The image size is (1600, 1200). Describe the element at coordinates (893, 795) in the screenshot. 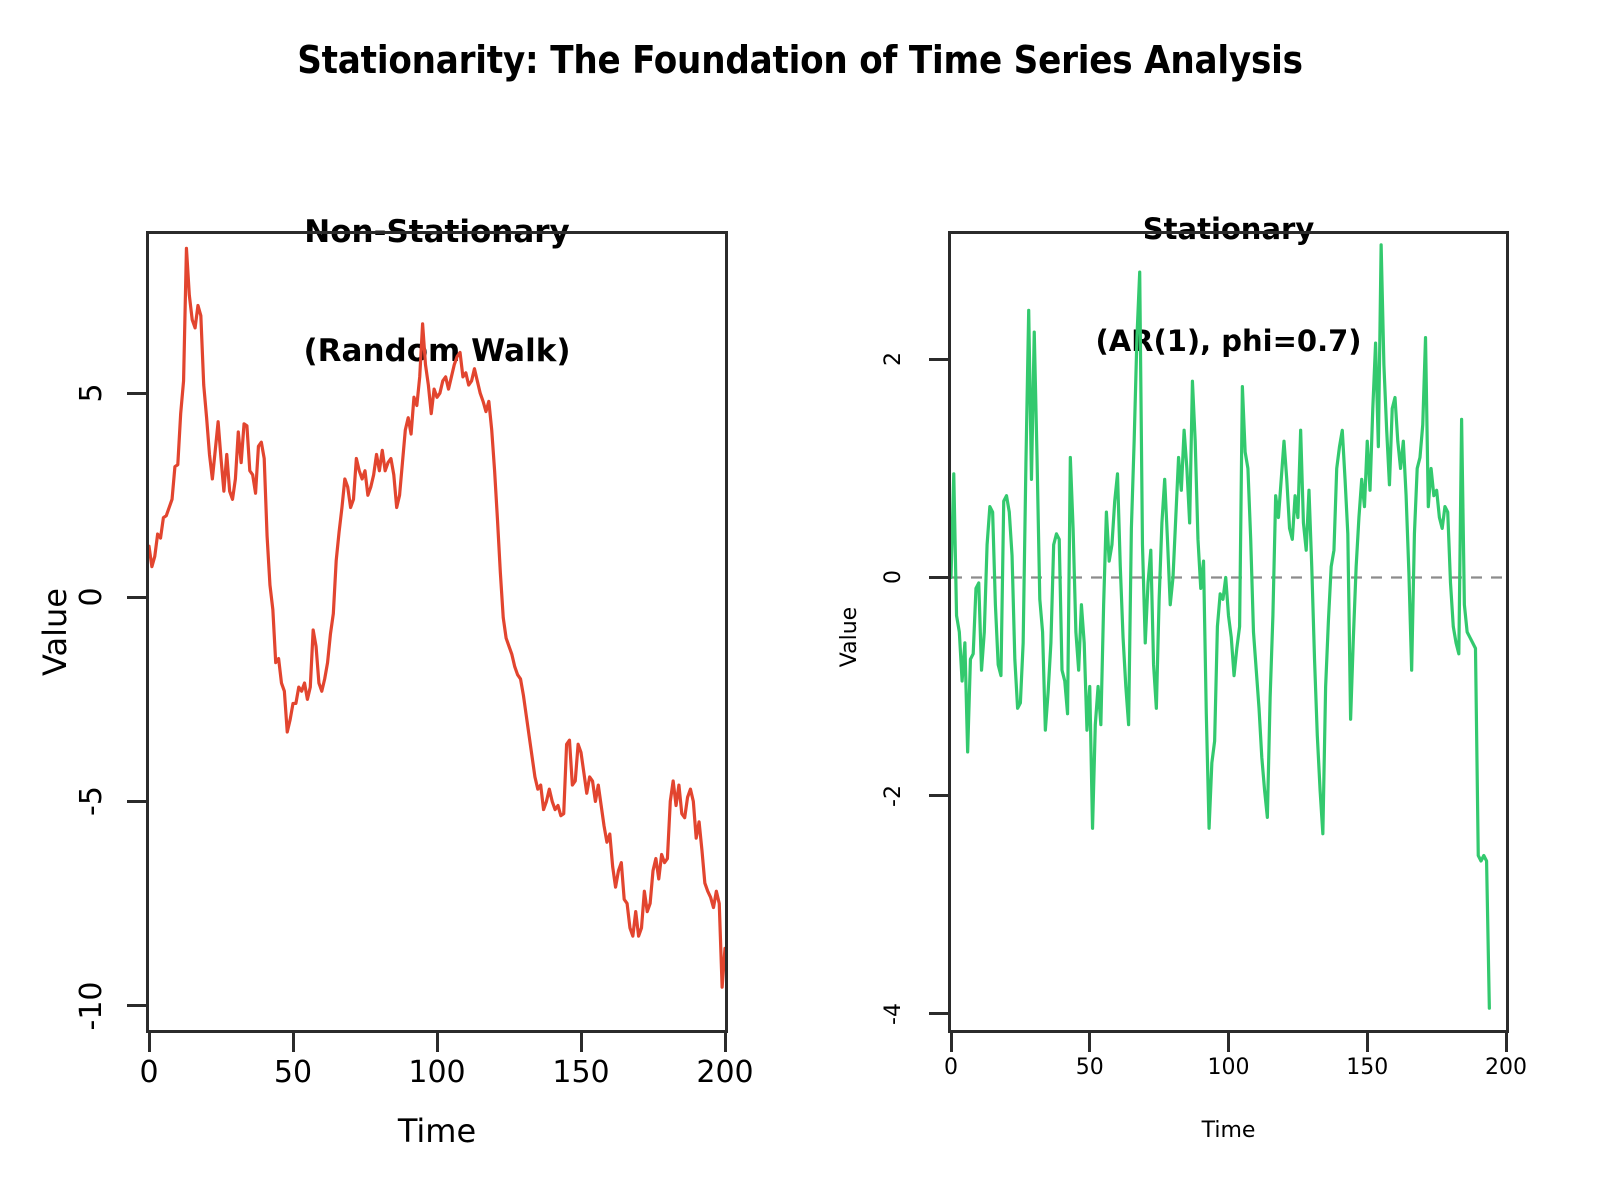

I see `y-axis-tick-label: -2` at that location.